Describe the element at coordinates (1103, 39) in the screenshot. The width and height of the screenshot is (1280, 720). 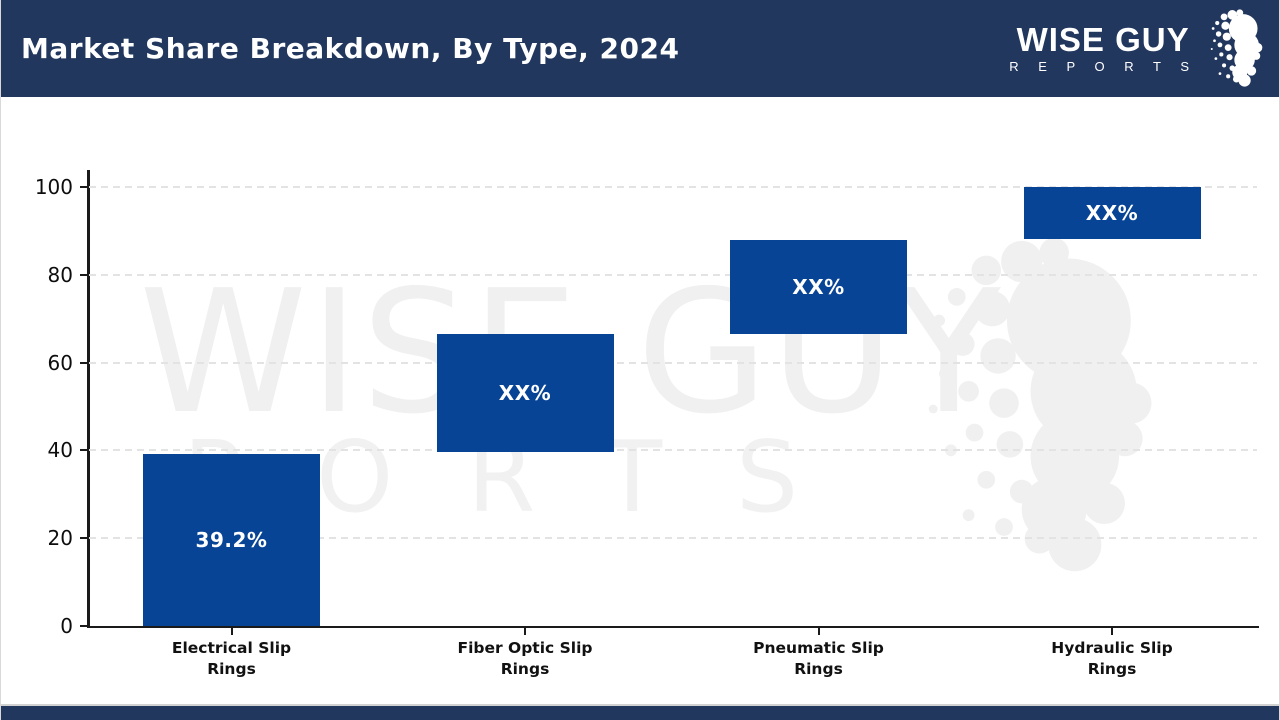
I see `logo-name: WISE GUY` at that location.